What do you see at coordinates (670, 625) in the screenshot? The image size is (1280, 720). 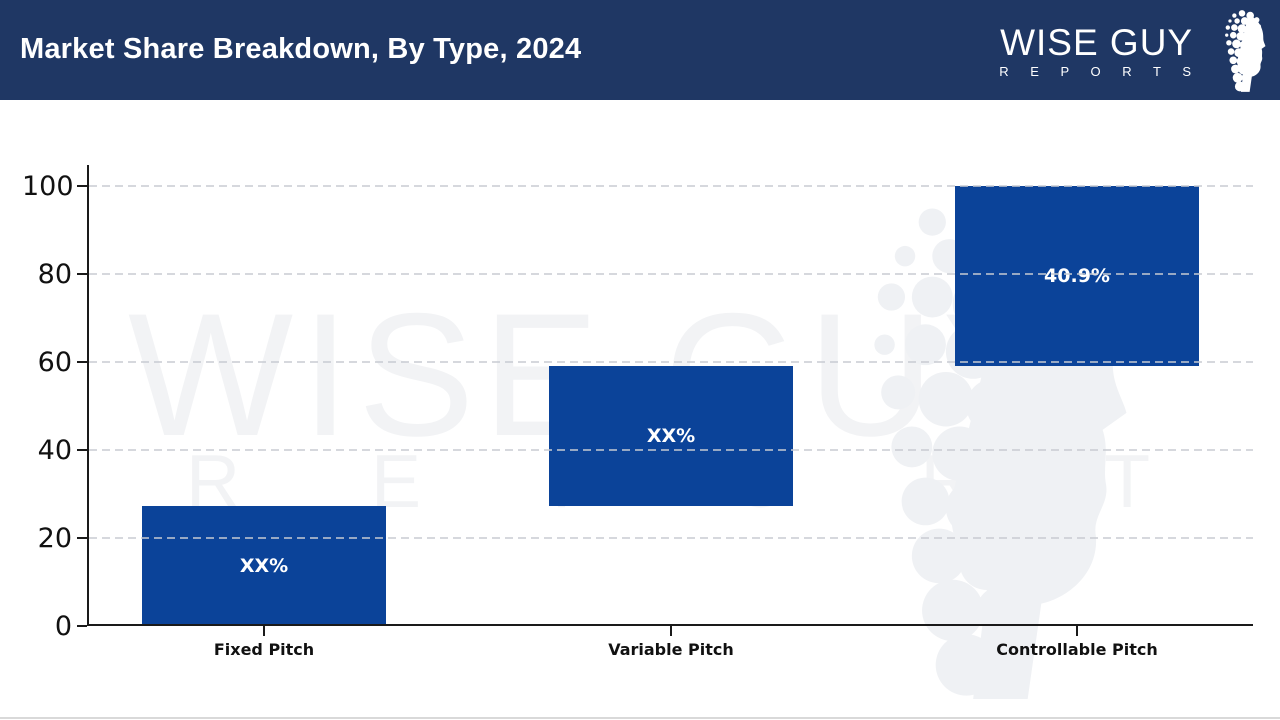 I see `x-axis-line` at bounding box center [670, 625].